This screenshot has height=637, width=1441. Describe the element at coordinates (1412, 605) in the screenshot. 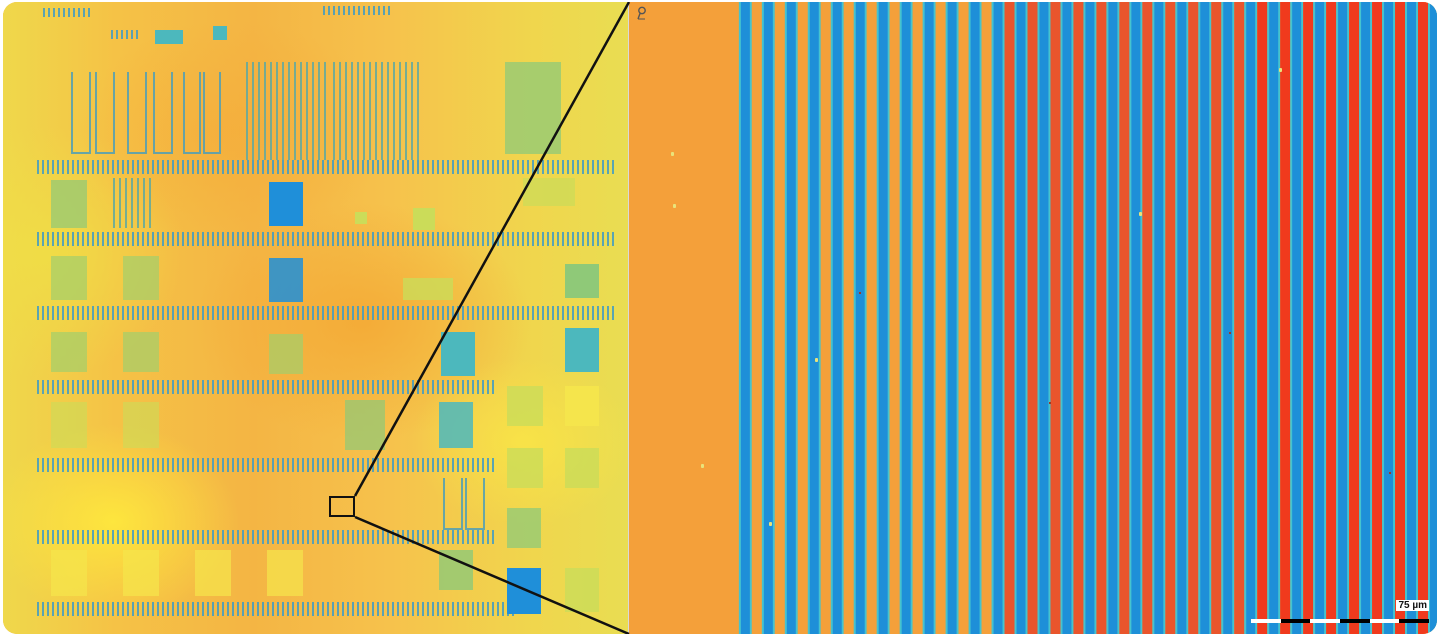

I see `scale-bar-label: 75 µm` at that location.